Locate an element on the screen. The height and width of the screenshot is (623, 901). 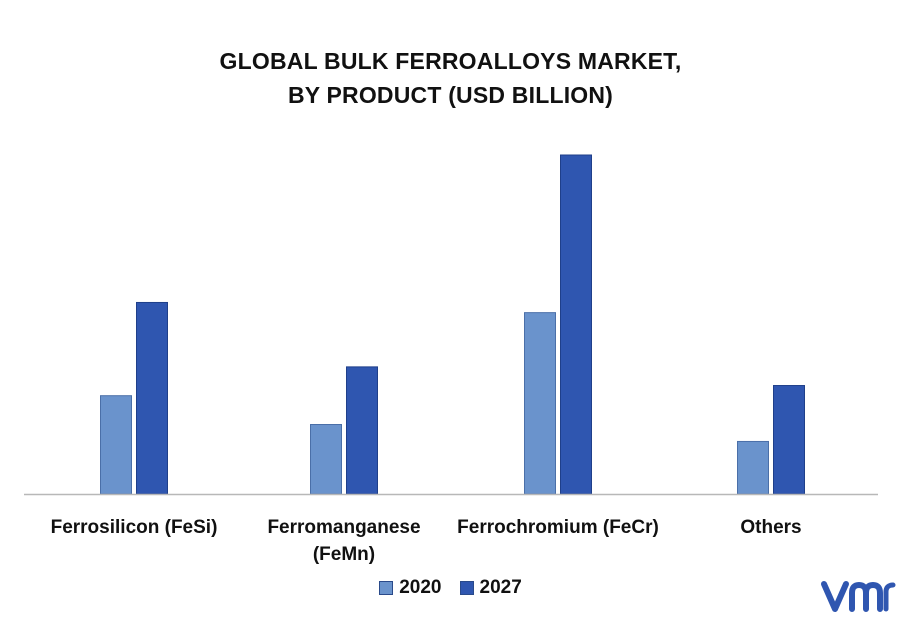
category-label-line: Others is located at coordinates (770, 527).